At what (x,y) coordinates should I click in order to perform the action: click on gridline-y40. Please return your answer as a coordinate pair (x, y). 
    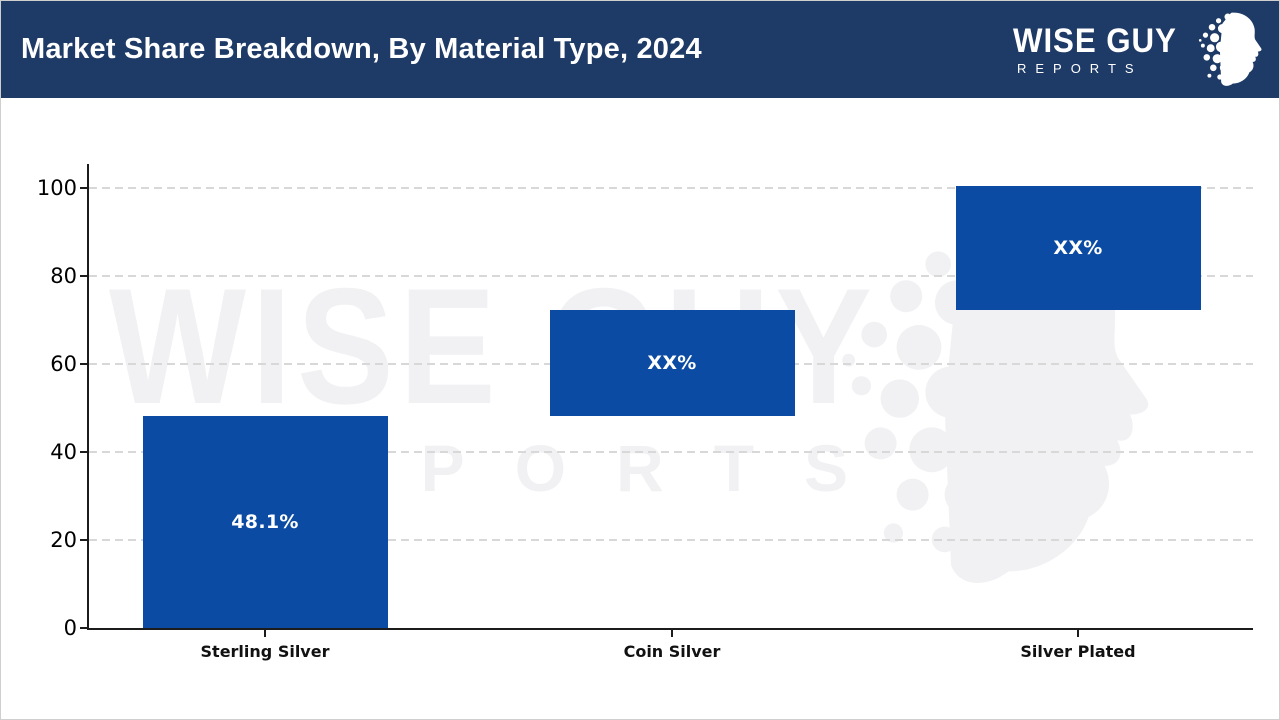
    Looking at the image, I should click on (671, 452).